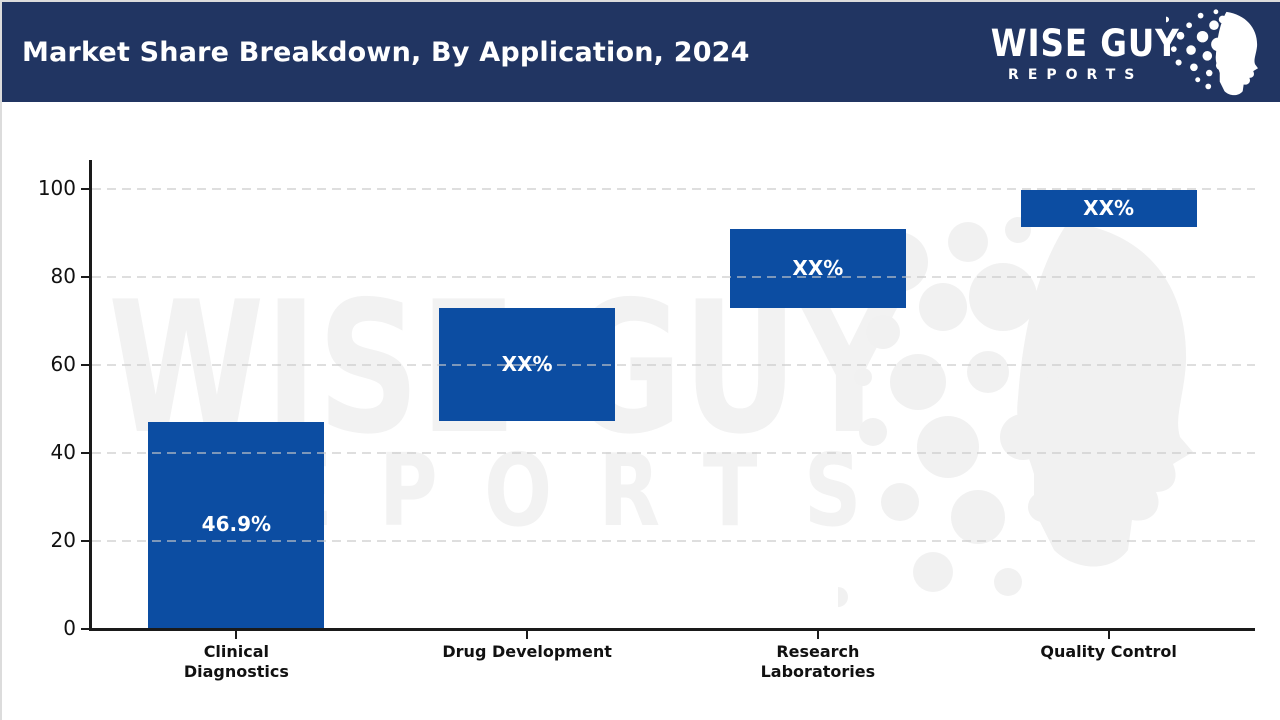 The height and width of the screenshot is (720, 1280). Describe the element at coordinates (527, 651) in the screenshot. I see `category-label-drug-development: Drug Development` at that location.